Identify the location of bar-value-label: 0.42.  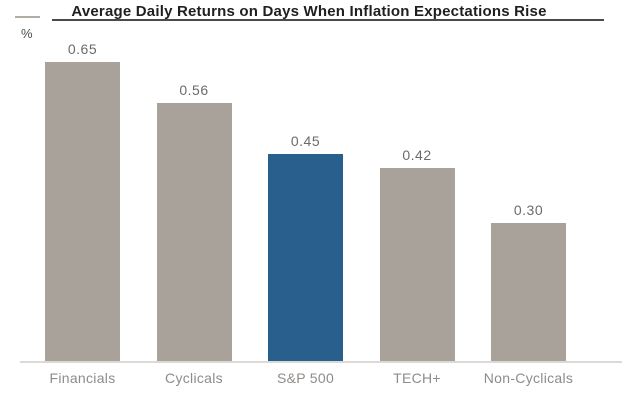
(417, 155).